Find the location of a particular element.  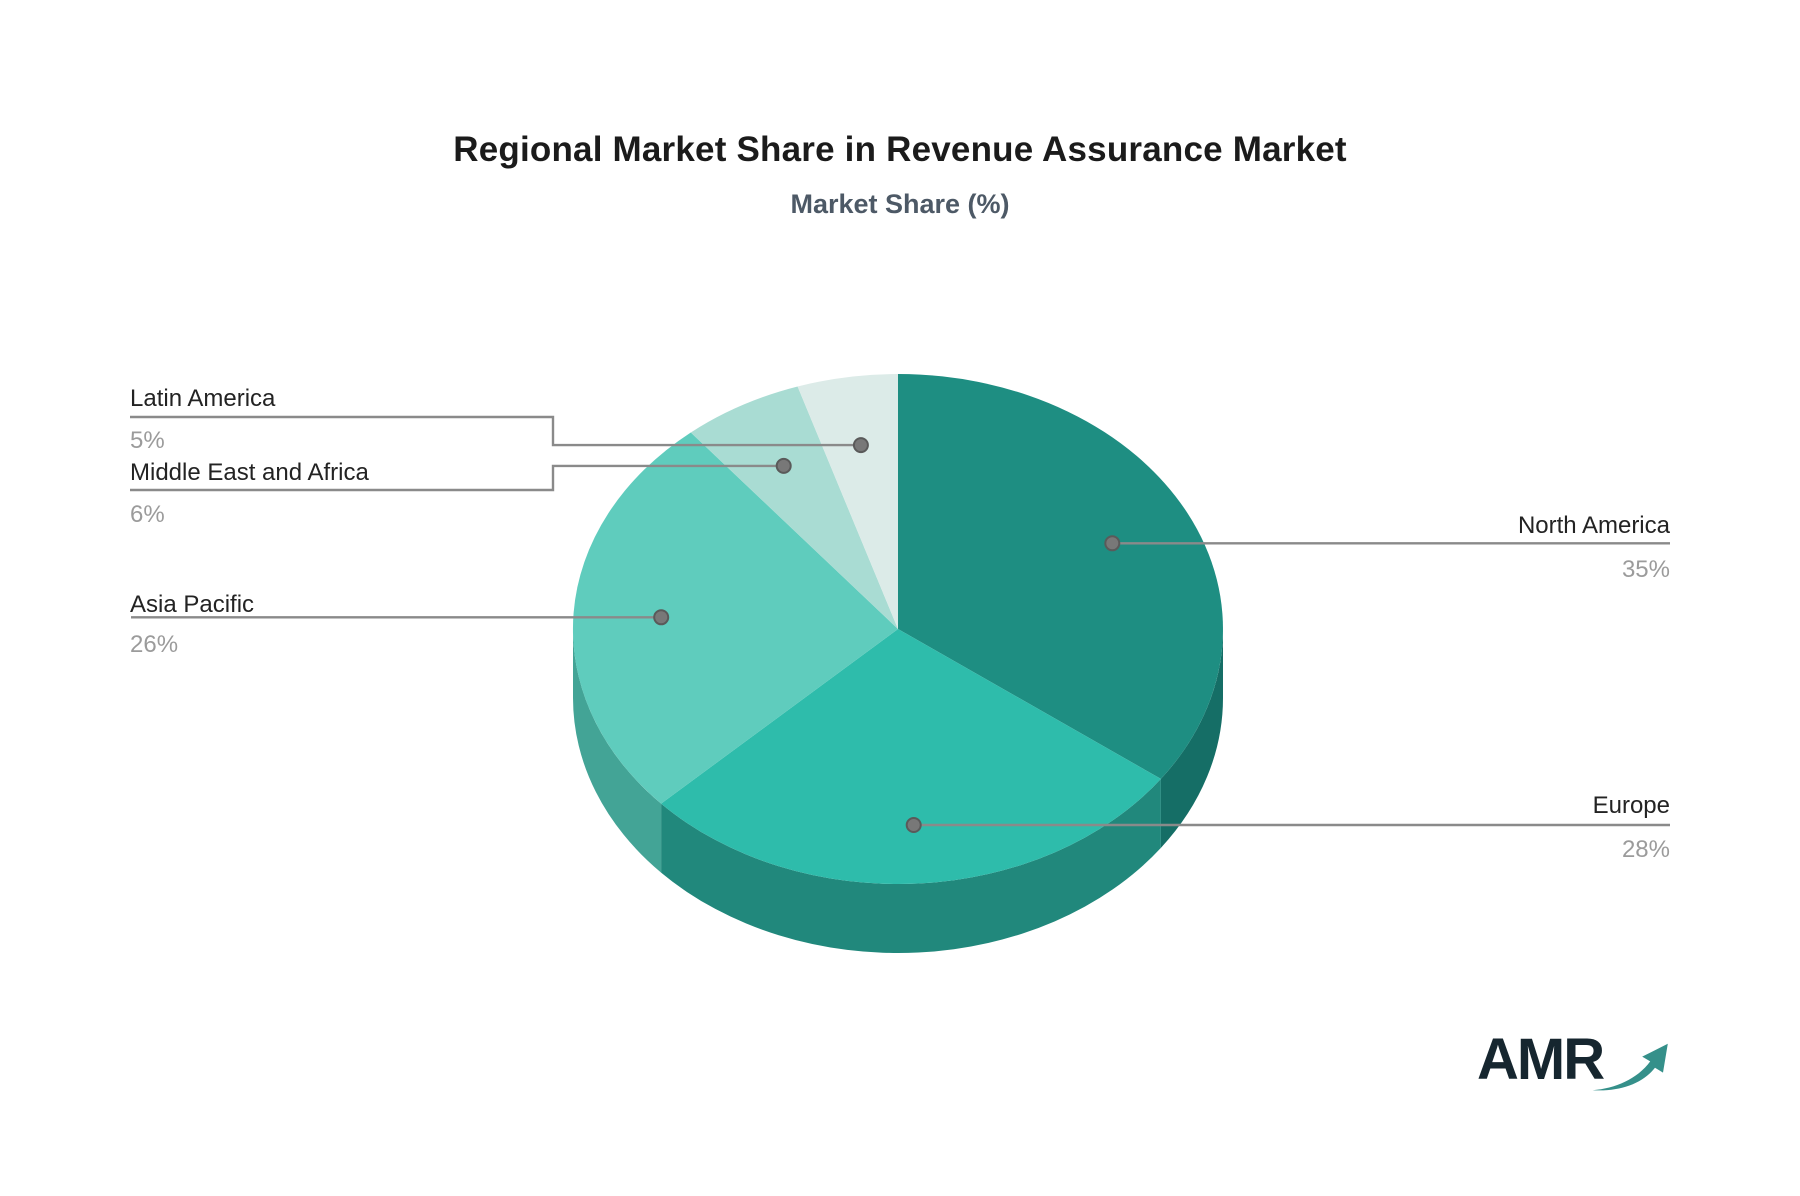

pie-slice-asia-pacific is located at coordinates (735, 618).